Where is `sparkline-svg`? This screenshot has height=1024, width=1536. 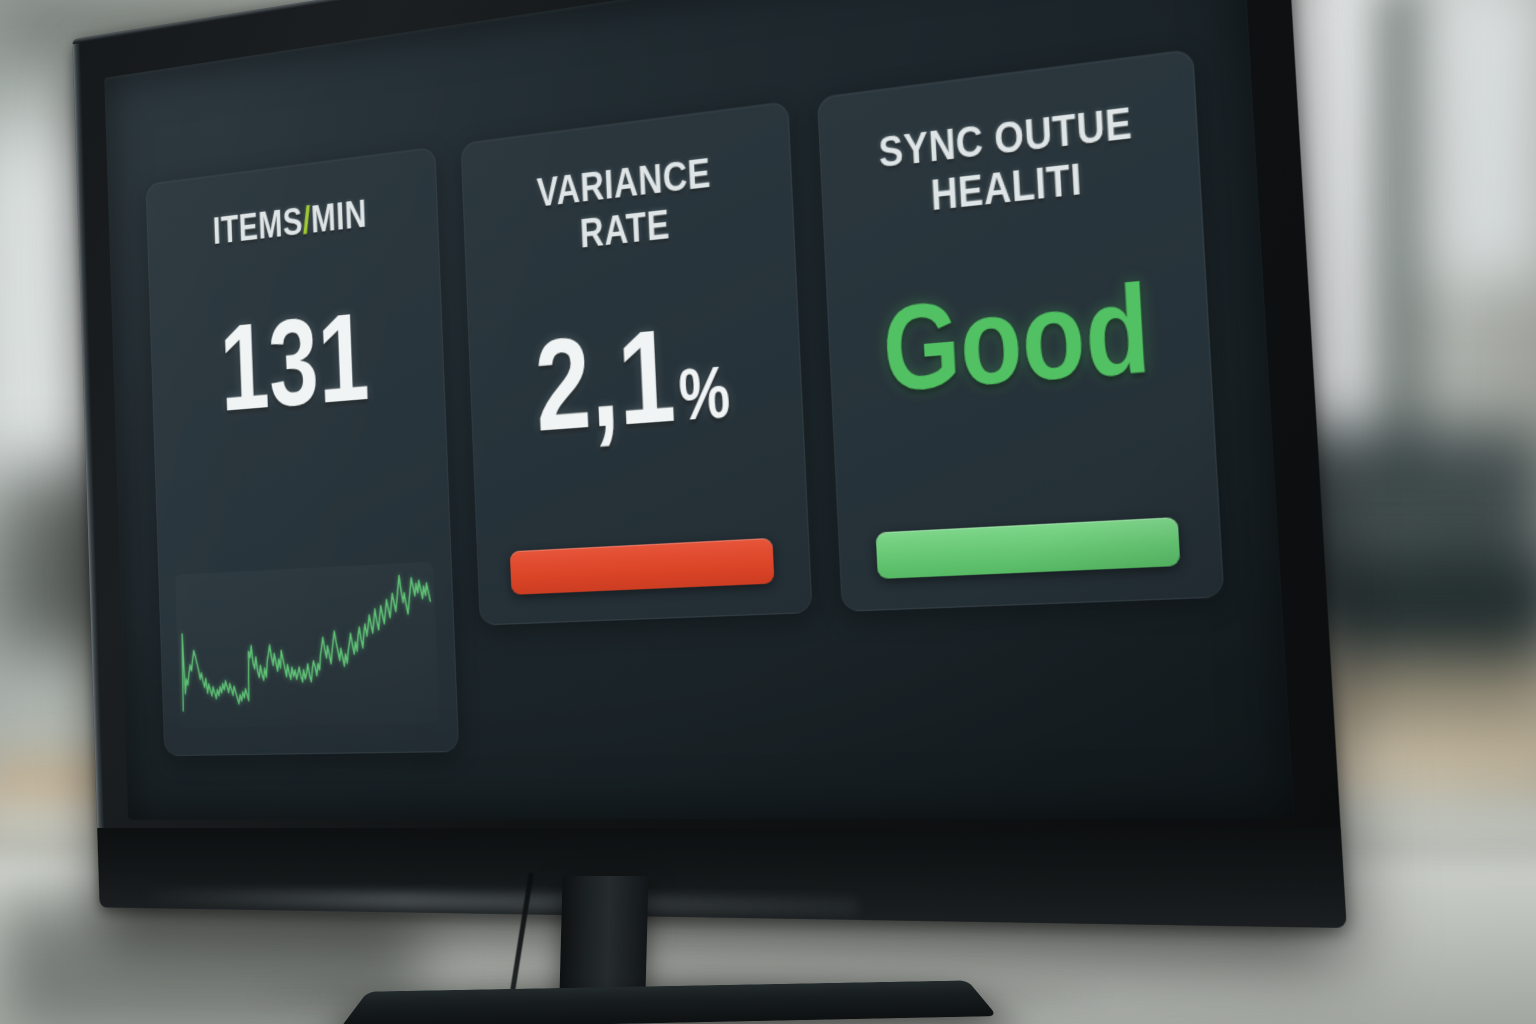
sparkline-svg is located at coordinates (307, 645).